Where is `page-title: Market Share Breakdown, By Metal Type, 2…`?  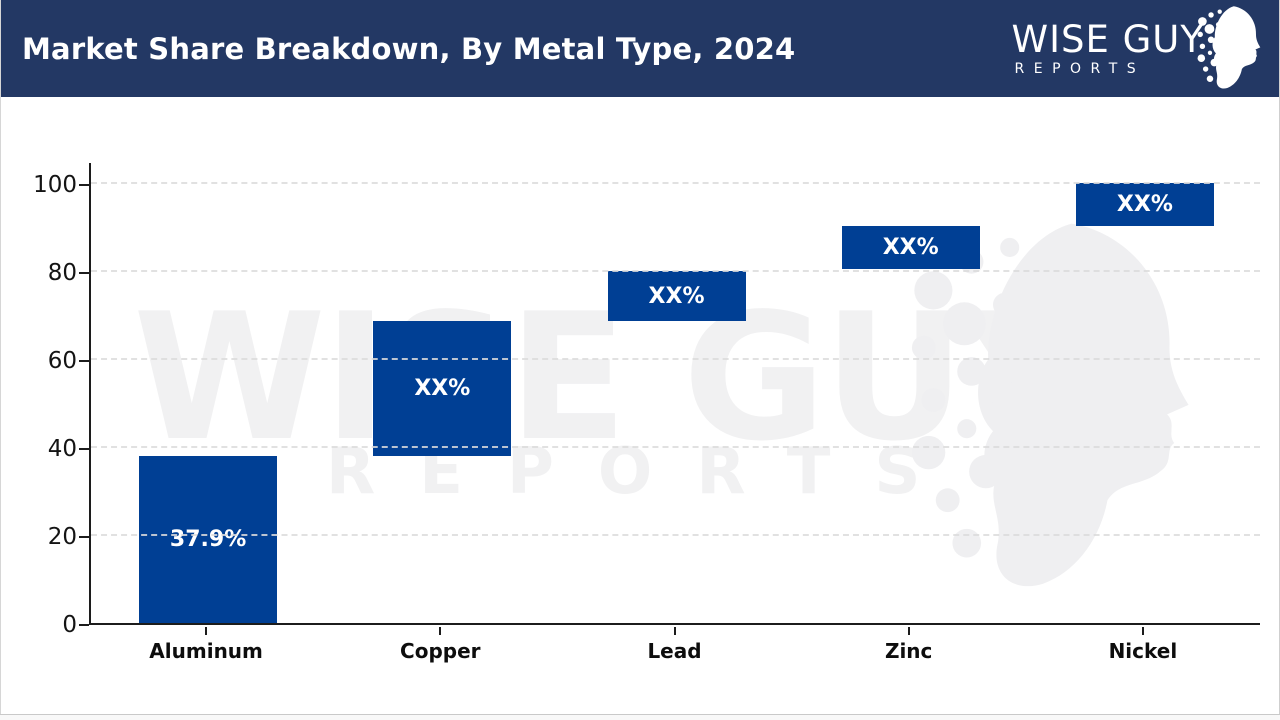 page-title: Market Share Breakdown, By Metal Type, 2… is located at coordinates (409, 48).